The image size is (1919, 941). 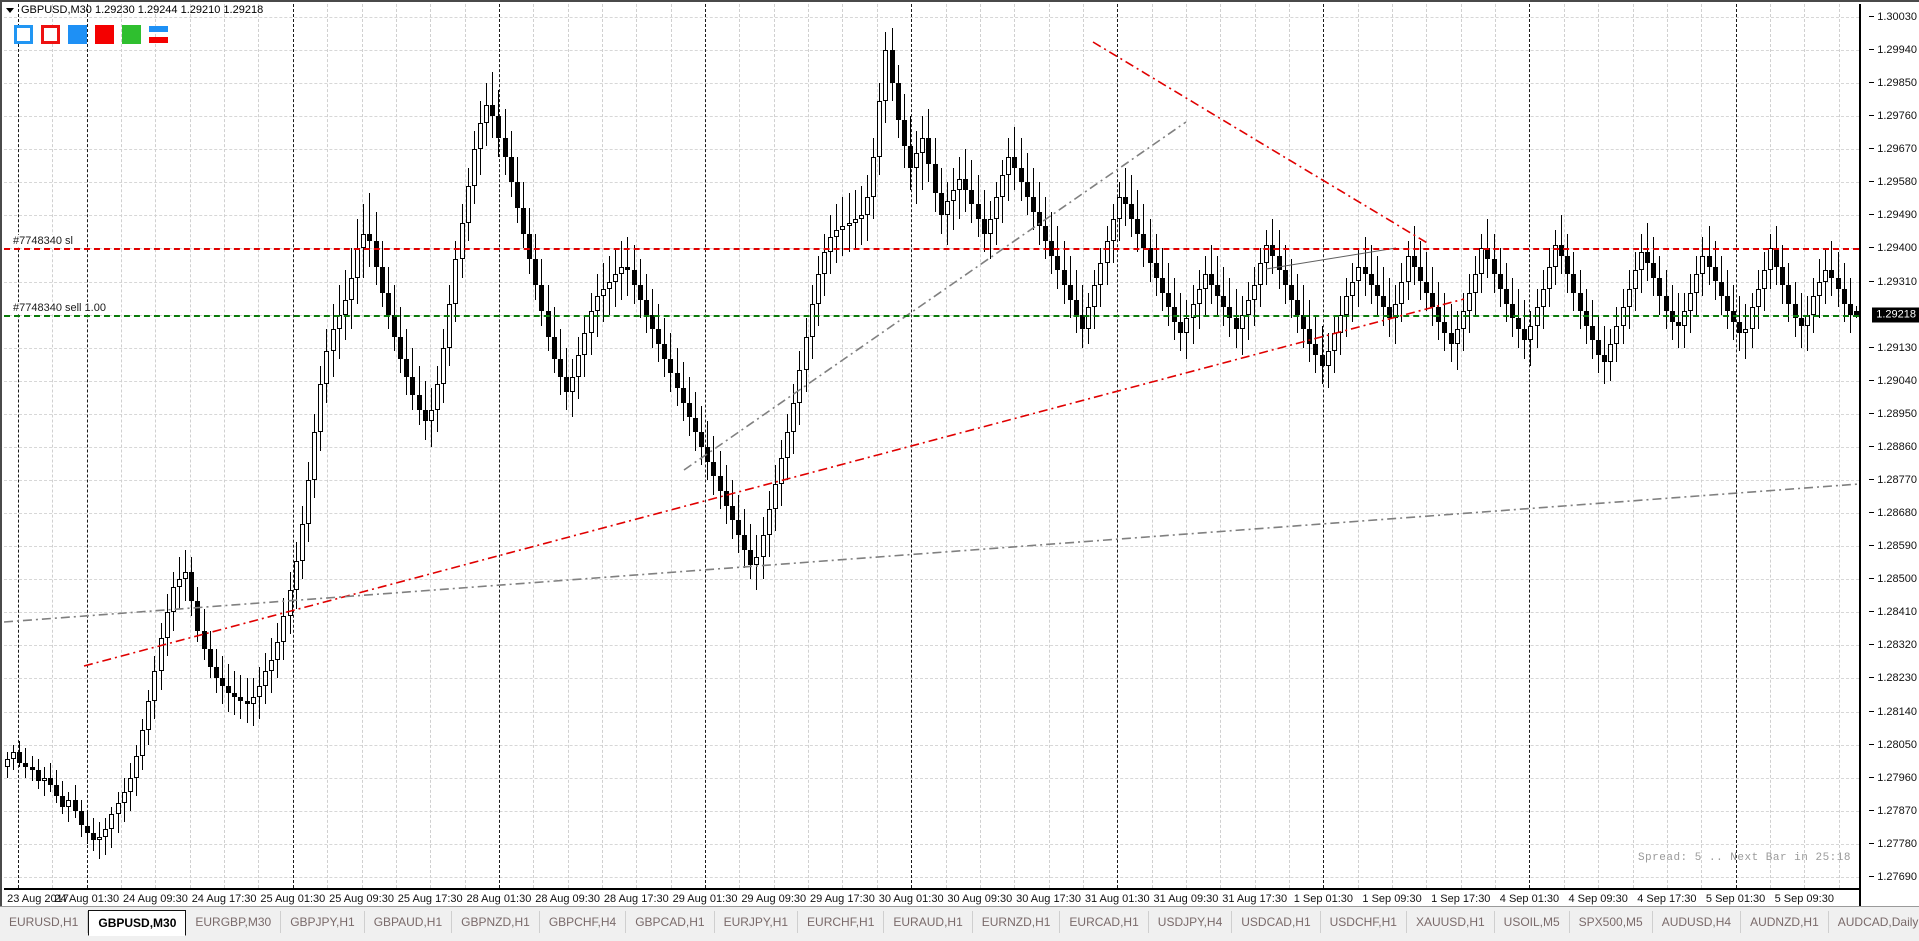 What do you see at coordinates (1873, 922) in the screenshot?
I see `chart-tab-audcad-daily: AUDCAD,Daily` at bounding box center [1873, 922].